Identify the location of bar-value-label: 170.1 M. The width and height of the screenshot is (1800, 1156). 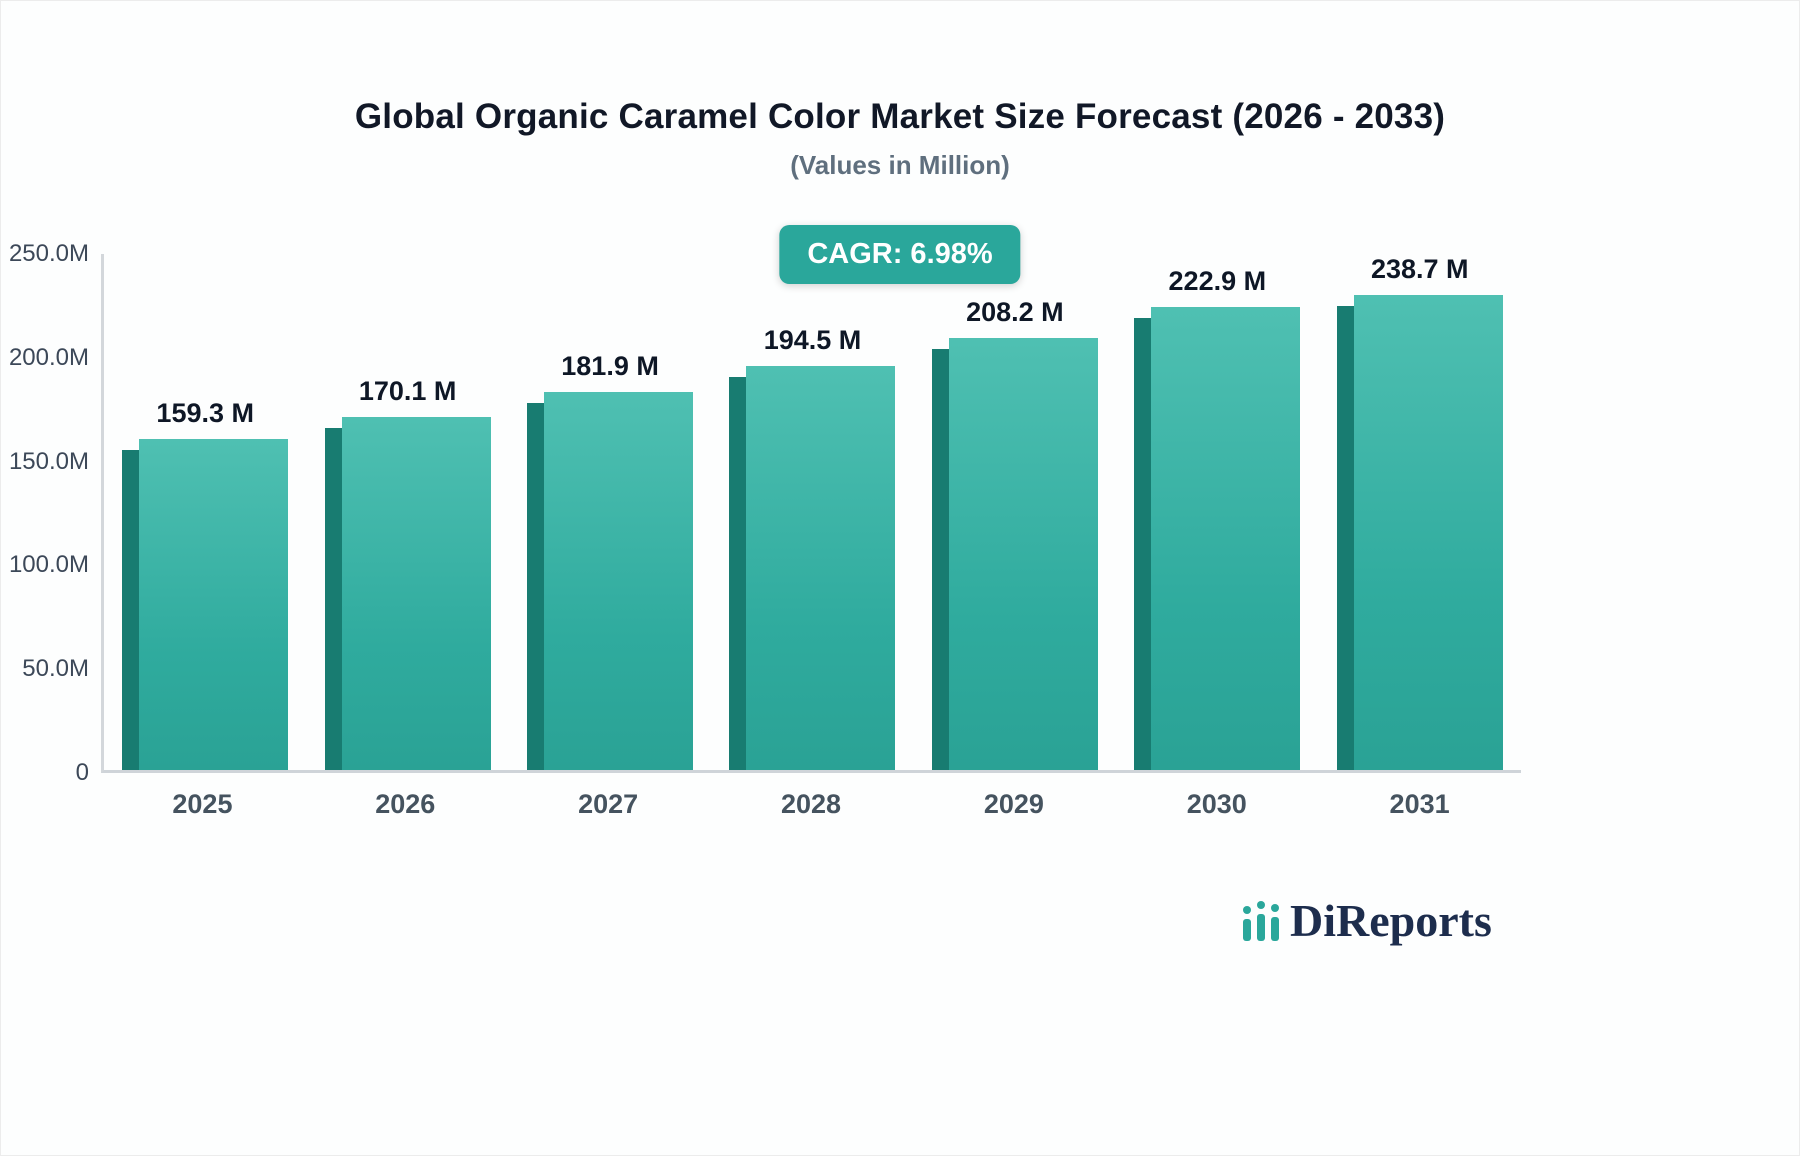
(407, 391).